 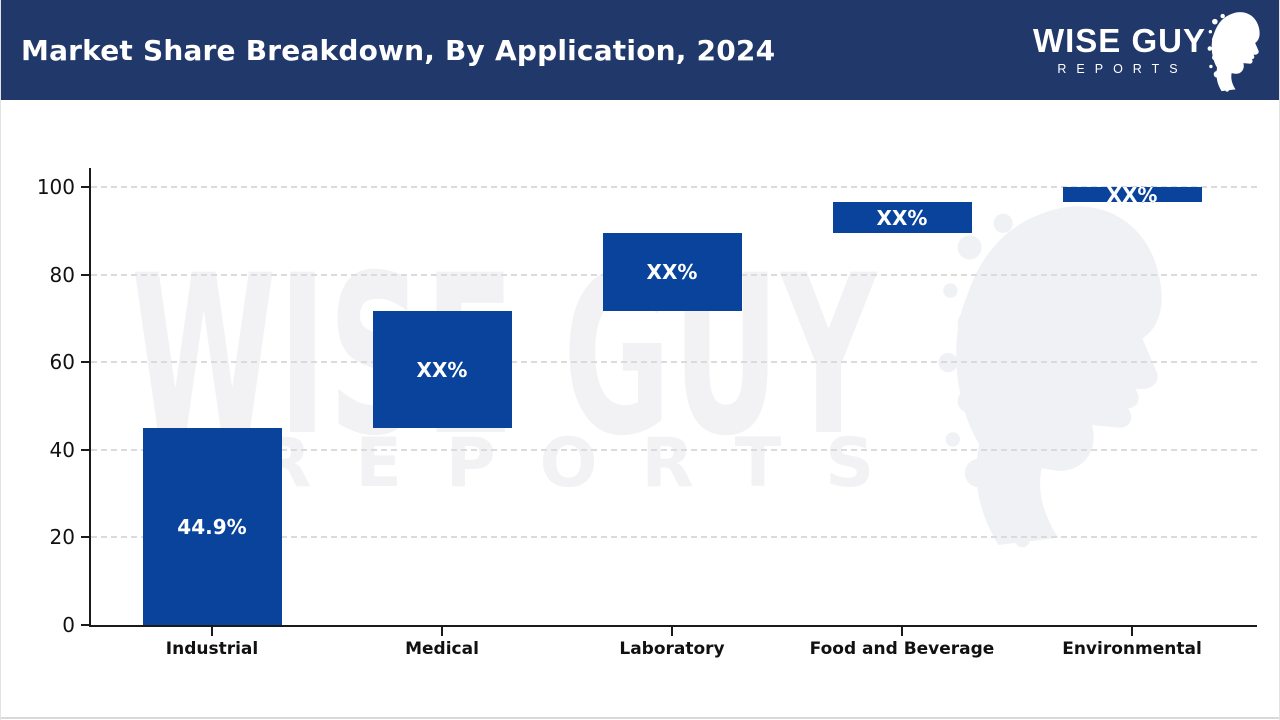 What do you see at coordinates (62, 449) in the screenshot?
I see `y-axis-tick-label: 40` at bounding box center [62, 449].